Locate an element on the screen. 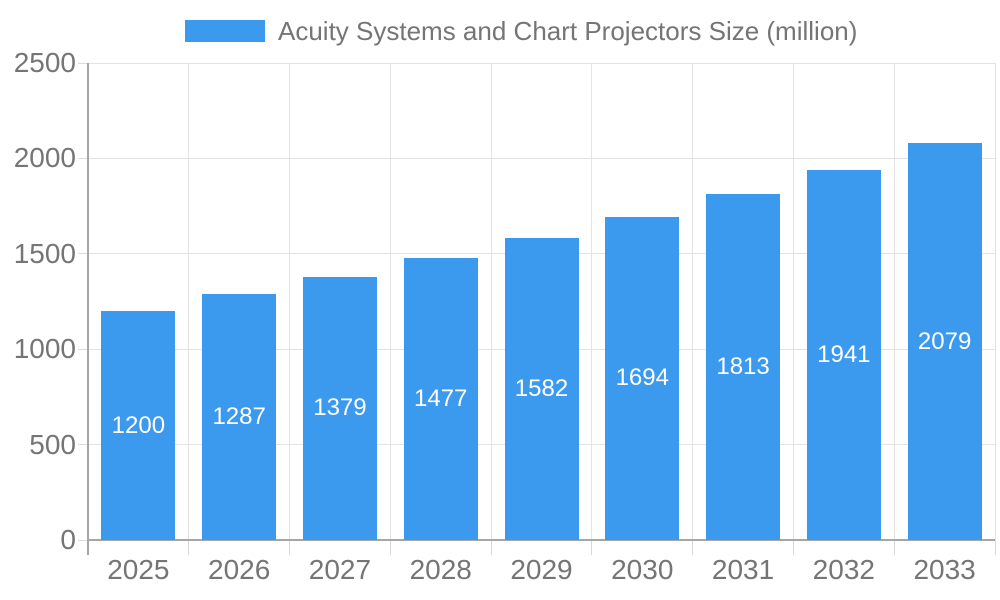 This screenshot has width=1000, height=600. x-axis-label: 2030 is located at coordinates (642, 569).